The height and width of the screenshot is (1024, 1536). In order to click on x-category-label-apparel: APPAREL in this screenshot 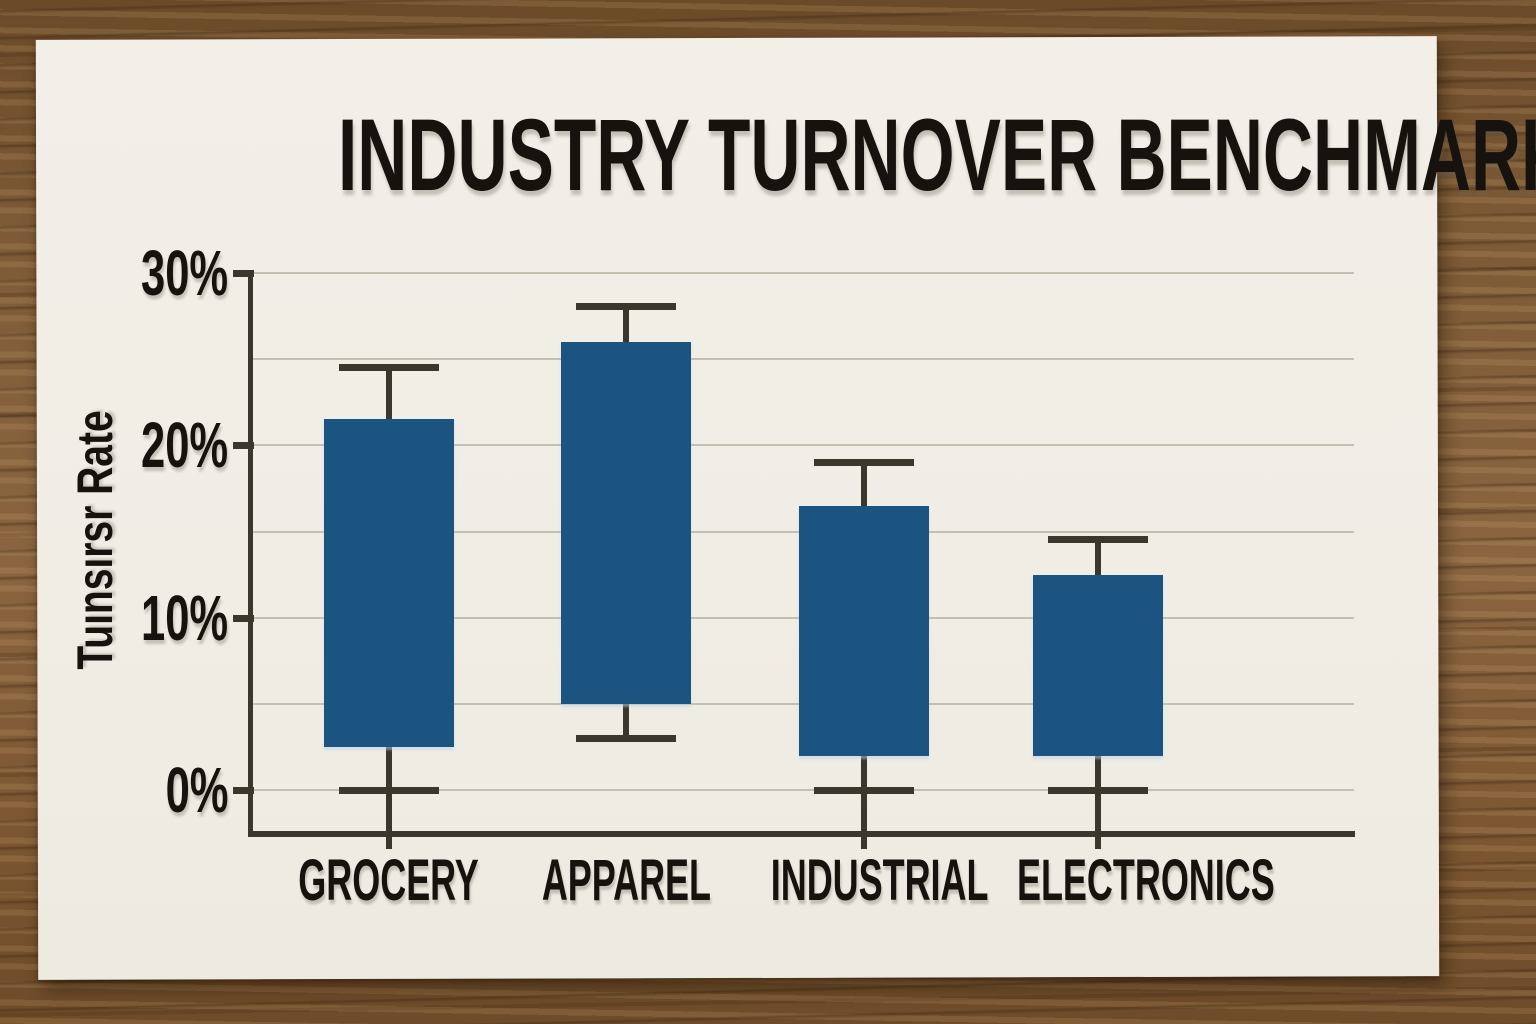, I will do `click(626, 880)`.